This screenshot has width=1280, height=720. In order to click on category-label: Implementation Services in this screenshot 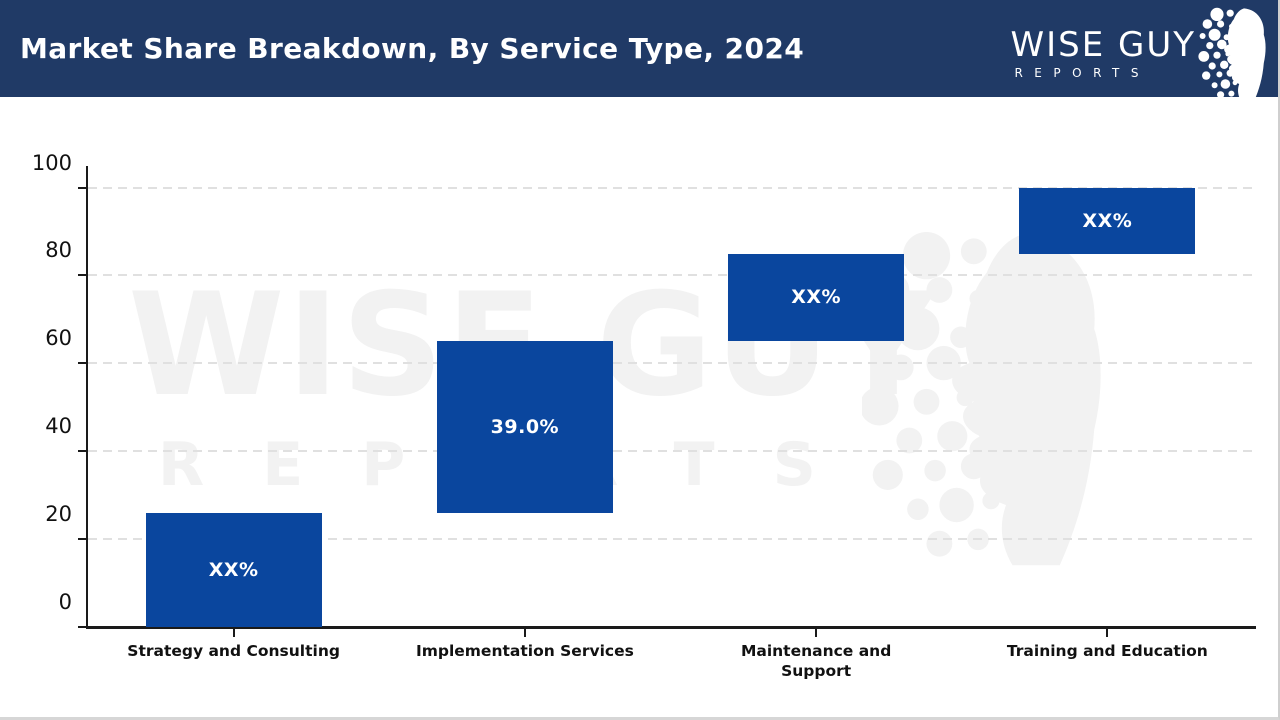, I will do `click(524, 651)`.